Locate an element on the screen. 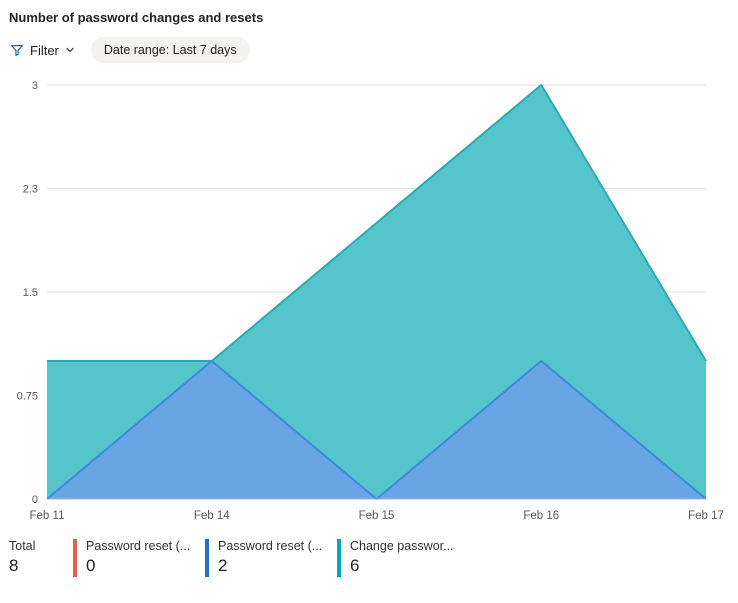 The image size is (738, 603). legend-item-value: 2 is located at coordinates (223, 565).